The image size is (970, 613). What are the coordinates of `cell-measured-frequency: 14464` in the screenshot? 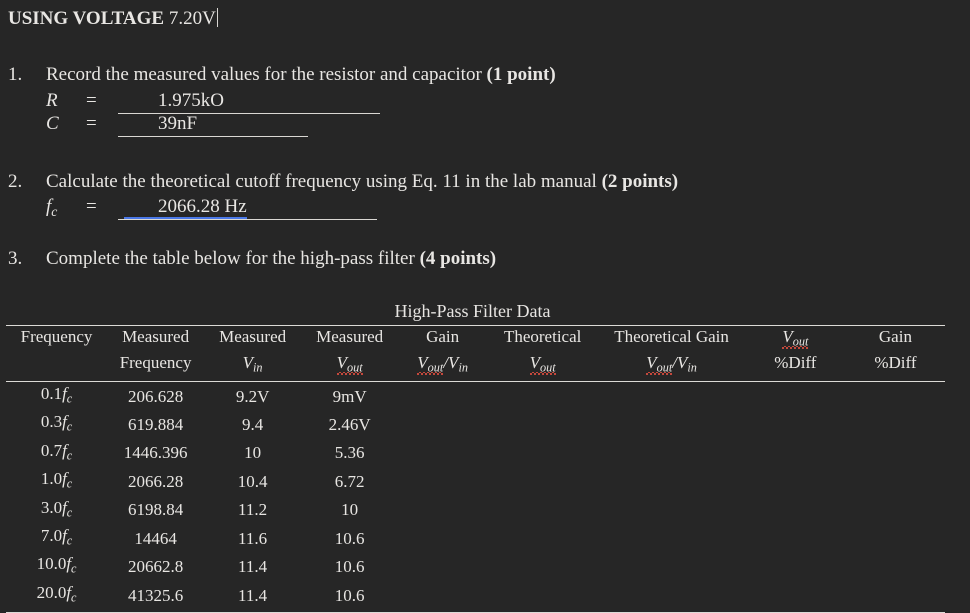 It's located at (155, 538).